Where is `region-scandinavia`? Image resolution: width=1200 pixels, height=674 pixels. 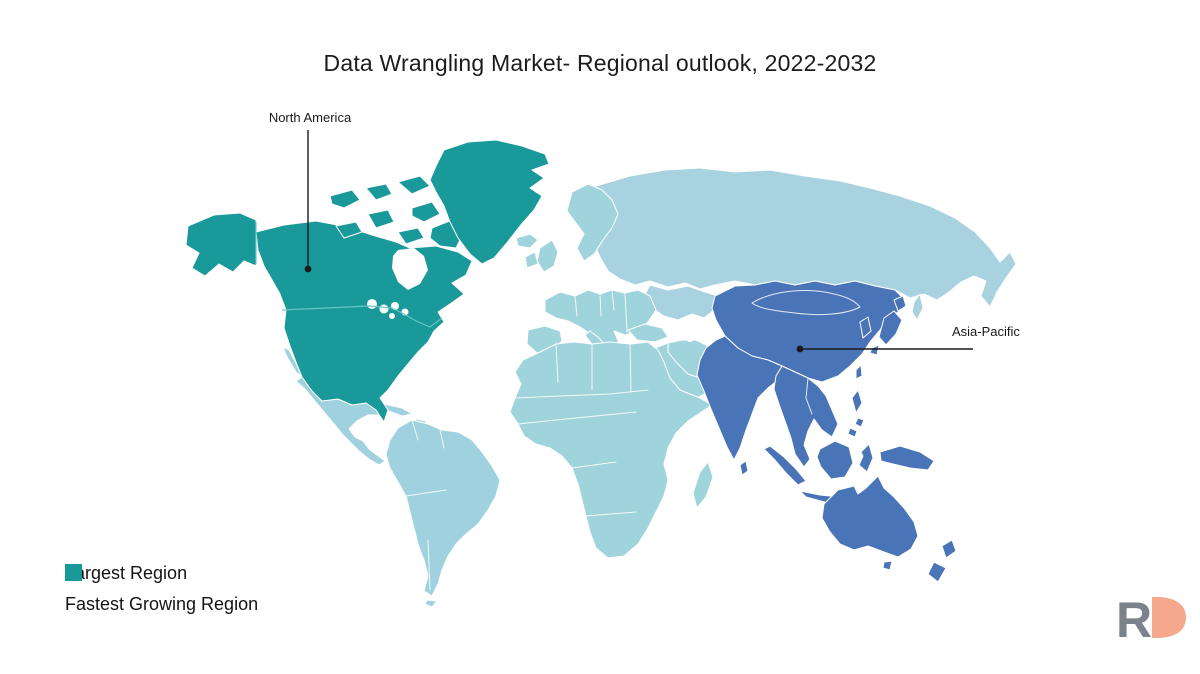 region-scandinavia is located at coordinates (592, 222).